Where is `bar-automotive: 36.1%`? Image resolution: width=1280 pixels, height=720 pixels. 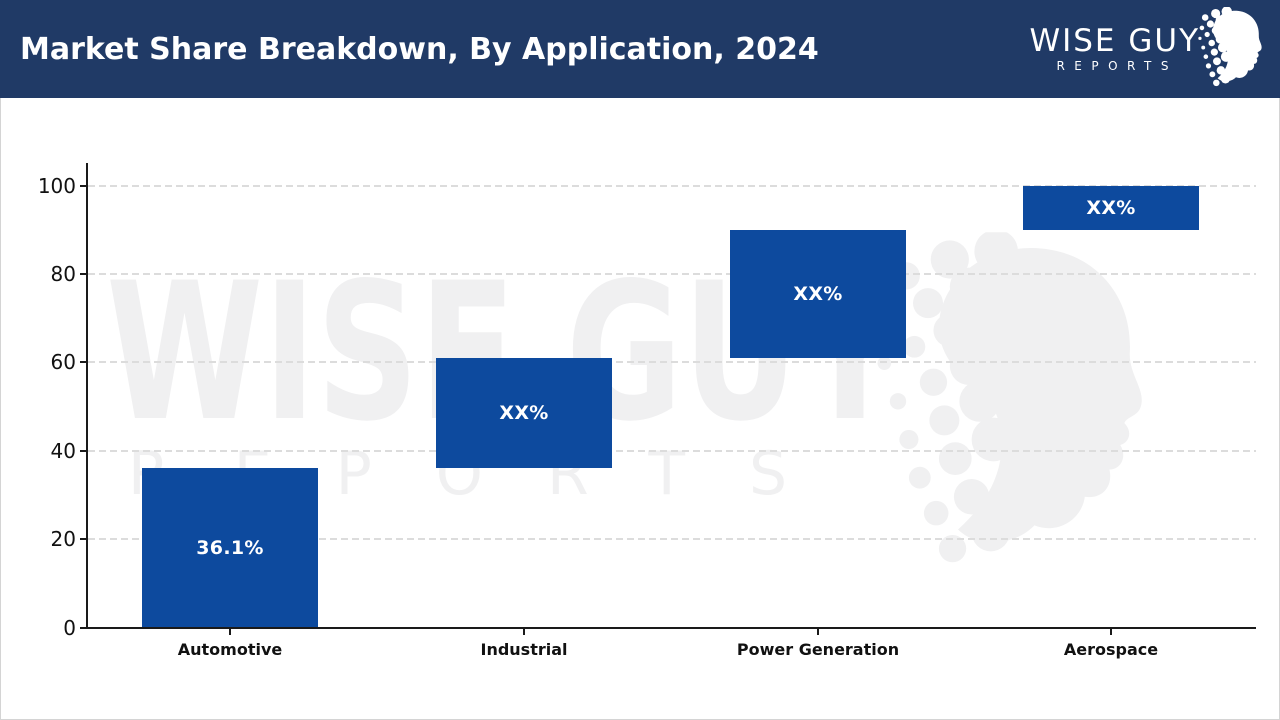 bar-automotive: 36.1% is located at coordinates (230, 548).